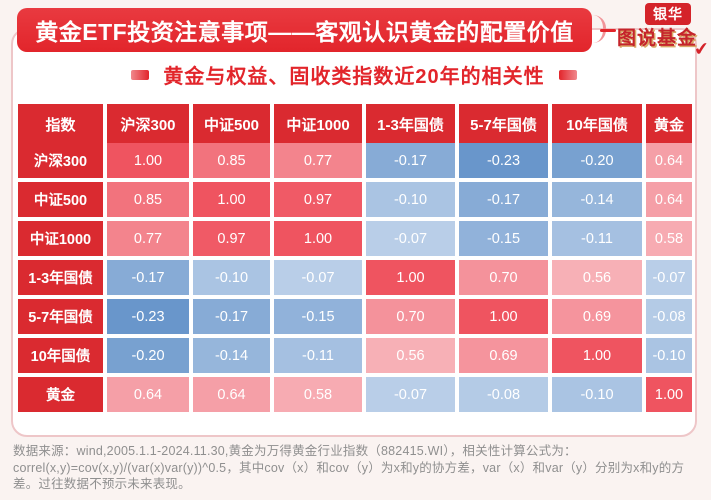  I want to click on row-header: 10年国债, so click(60, 355).